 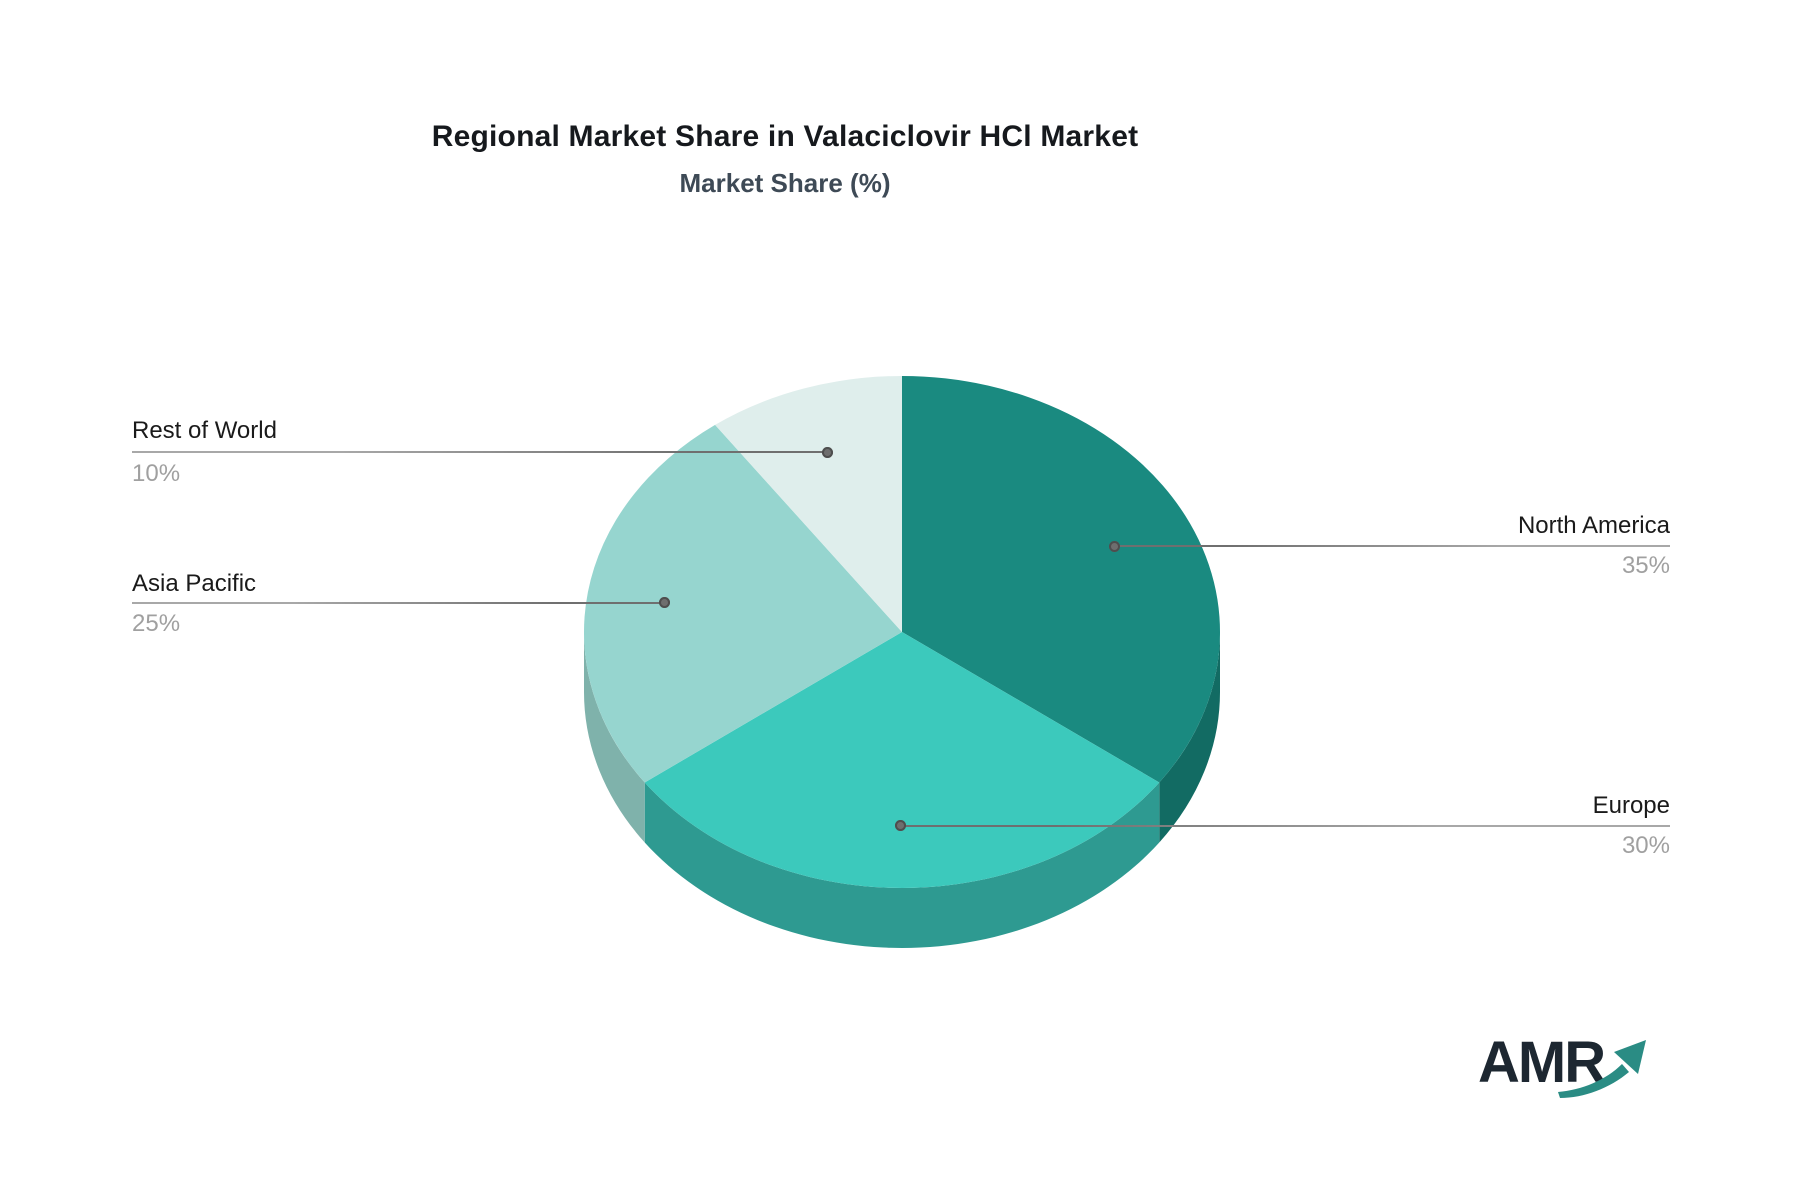 What do you see at coordinates (1602, 1069) in the screenshot?
I see `growth-arrow-icon` at bounding box center [1602, 1069].